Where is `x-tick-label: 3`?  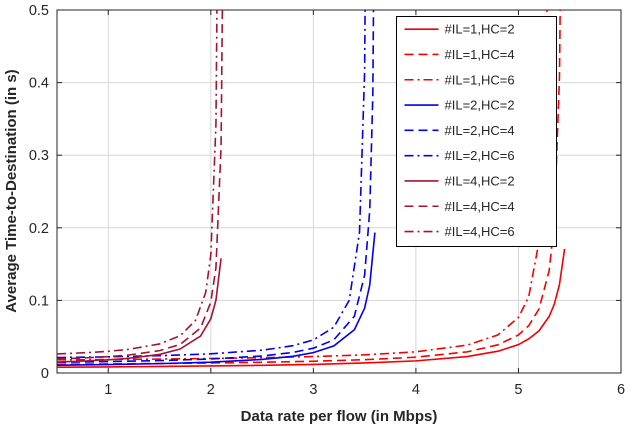 x-tick-label: 3 is located at coordinates (313, 390).